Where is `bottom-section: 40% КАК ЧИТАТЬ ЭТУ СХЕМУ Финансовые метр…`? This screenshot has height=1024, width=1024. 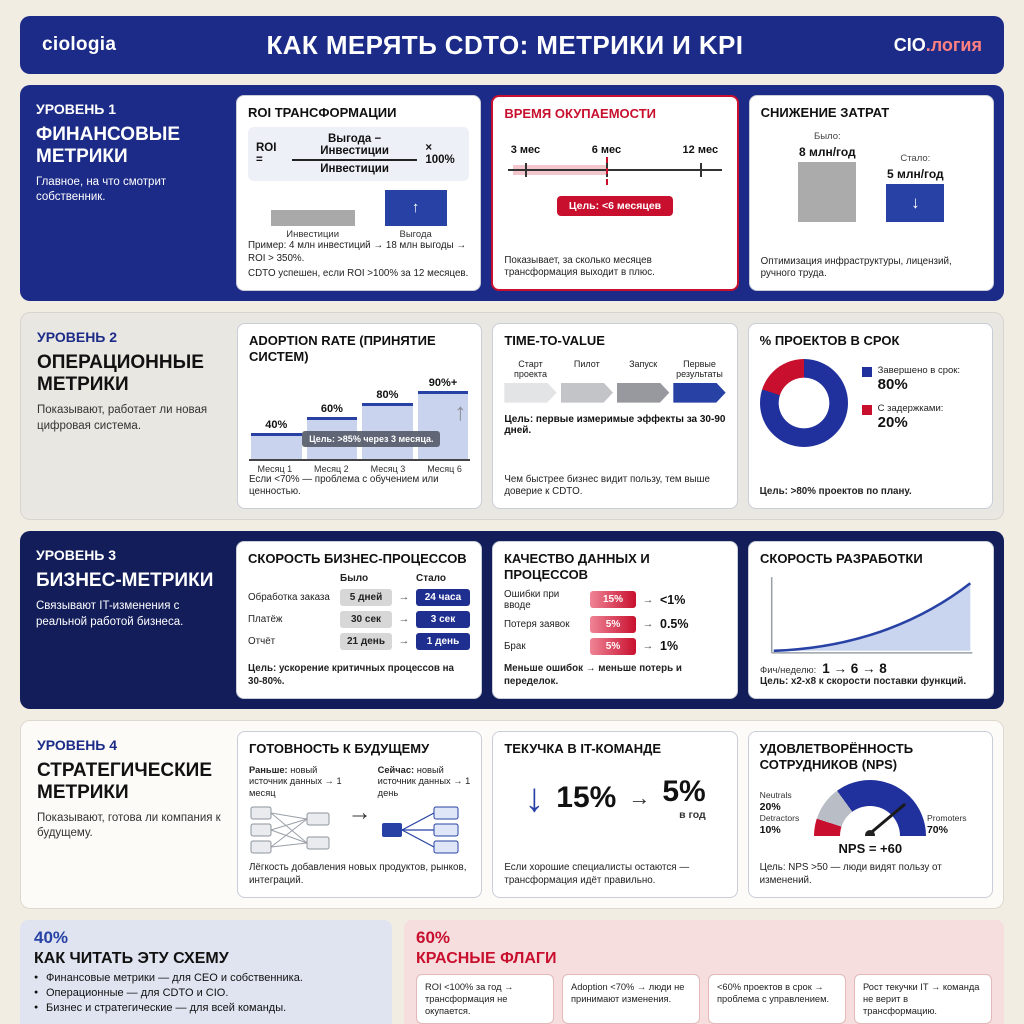 bottom-section: 40% КАК ЧИТАТЬ ЭТУ СХЕМУ Финансовые метр… is located at coordinates (512, 972).